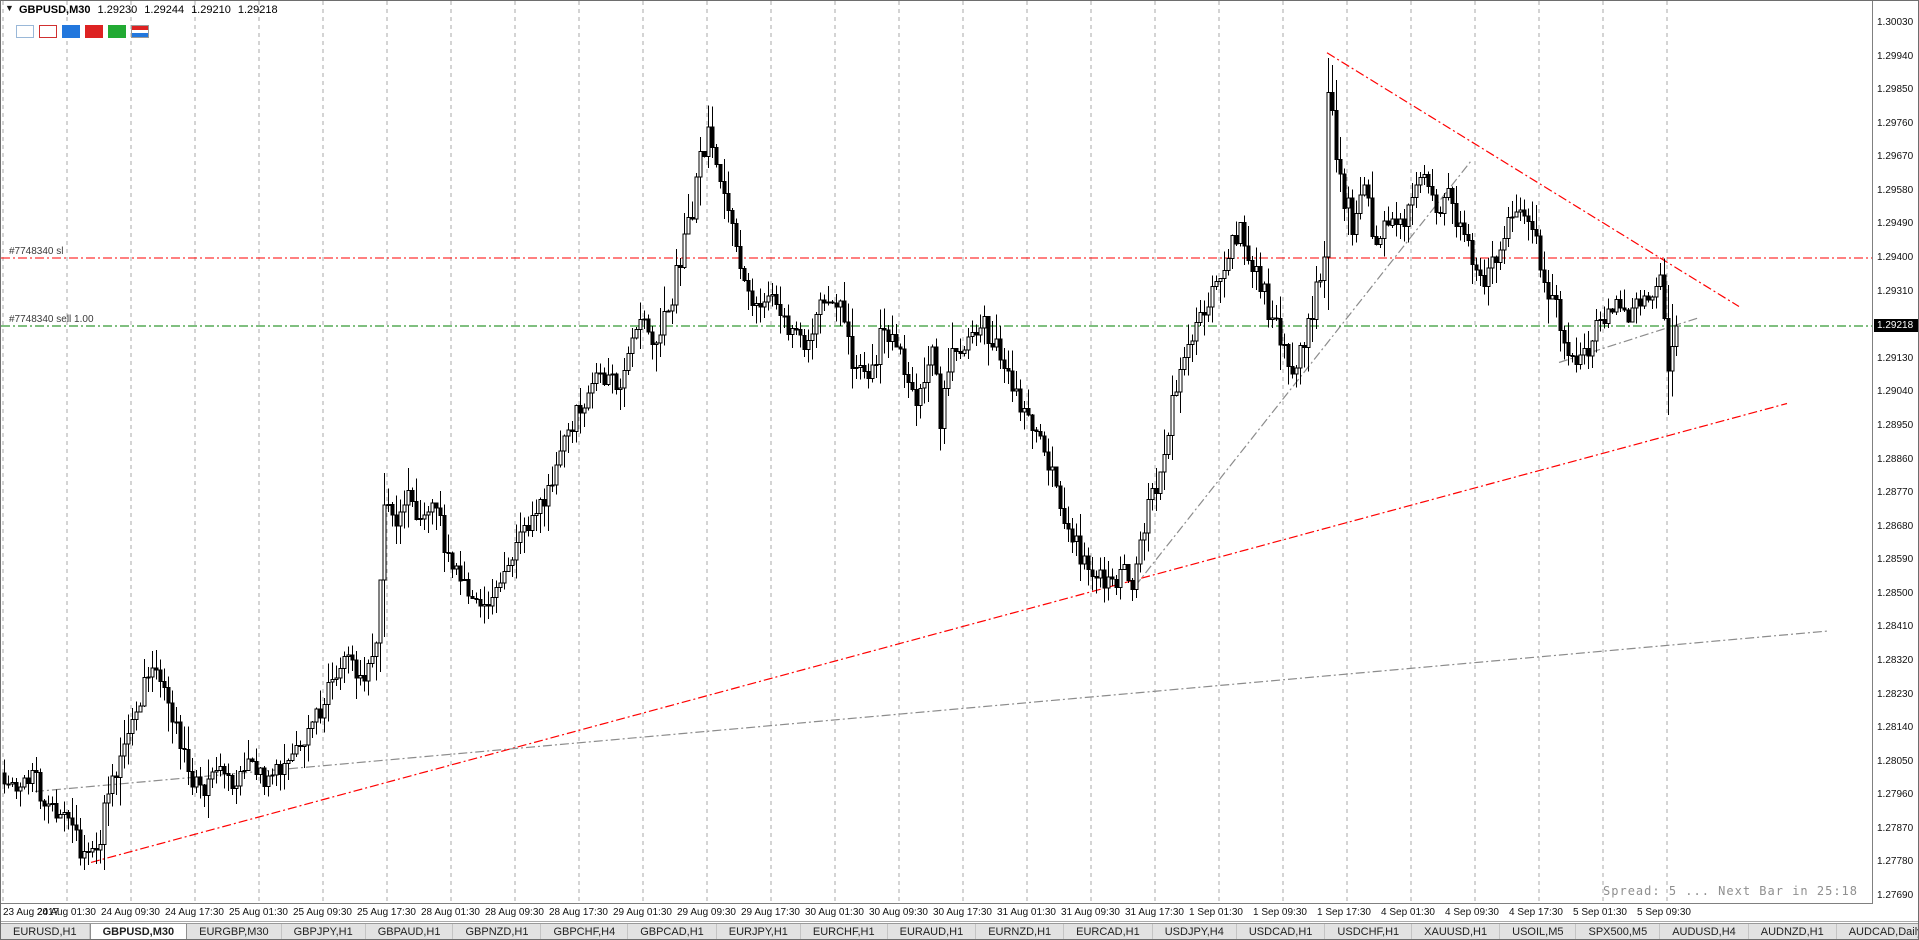 The image size is (1919, 940). What do you see at coordinates (140, 31) in the screenshot?
I see `striped-swatch-button` at bounding box center [140, 31].